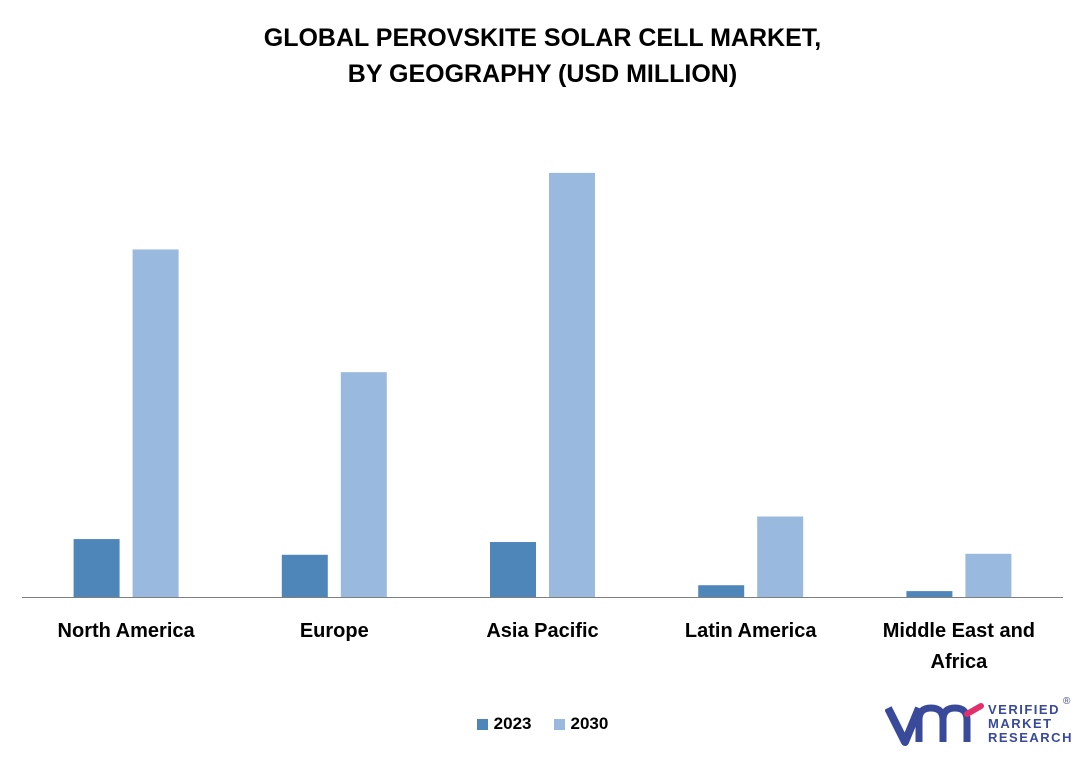 The image size is (1085, 757). Describe the element at coordinates (960, 662) in the screenshot. I see `x-tick-label-middle-east-and-africa-line-2: Africa` at that location.